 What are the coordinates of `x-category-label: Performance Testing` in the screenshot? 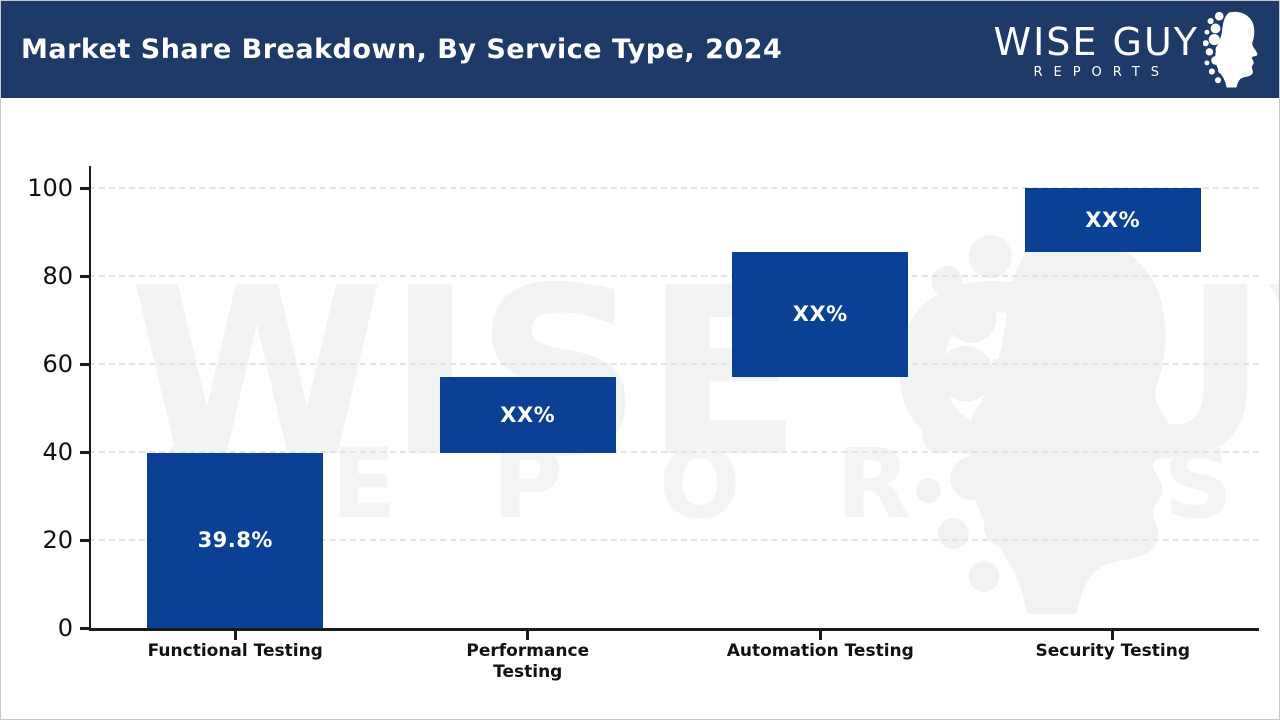 It's located at (528, 662).